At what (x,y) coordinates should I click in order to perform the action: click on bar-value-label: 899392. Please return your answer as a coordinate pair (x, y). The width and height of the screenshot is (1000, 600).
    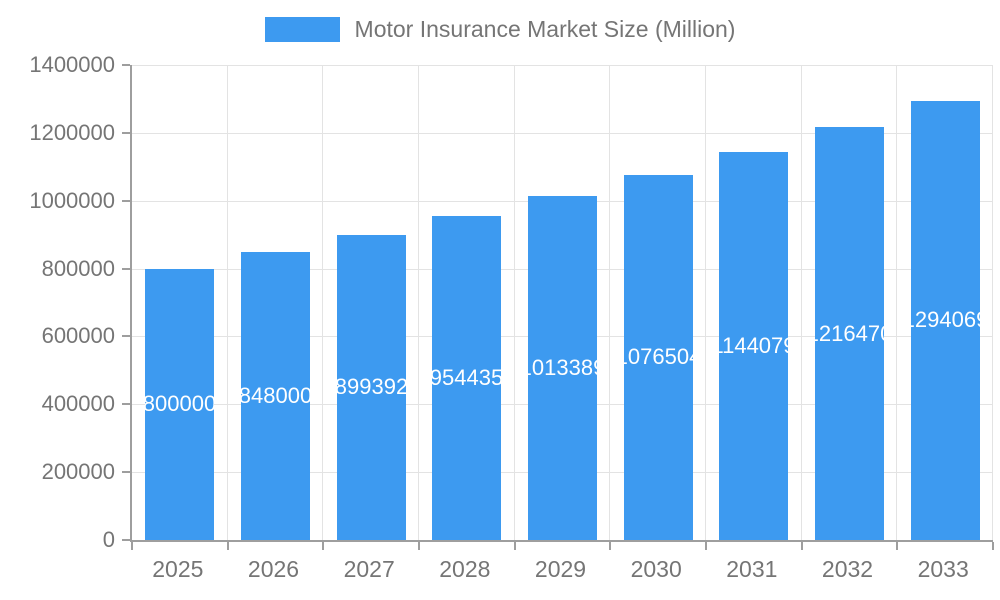
    Looking at the image, I should click on (371, 387).